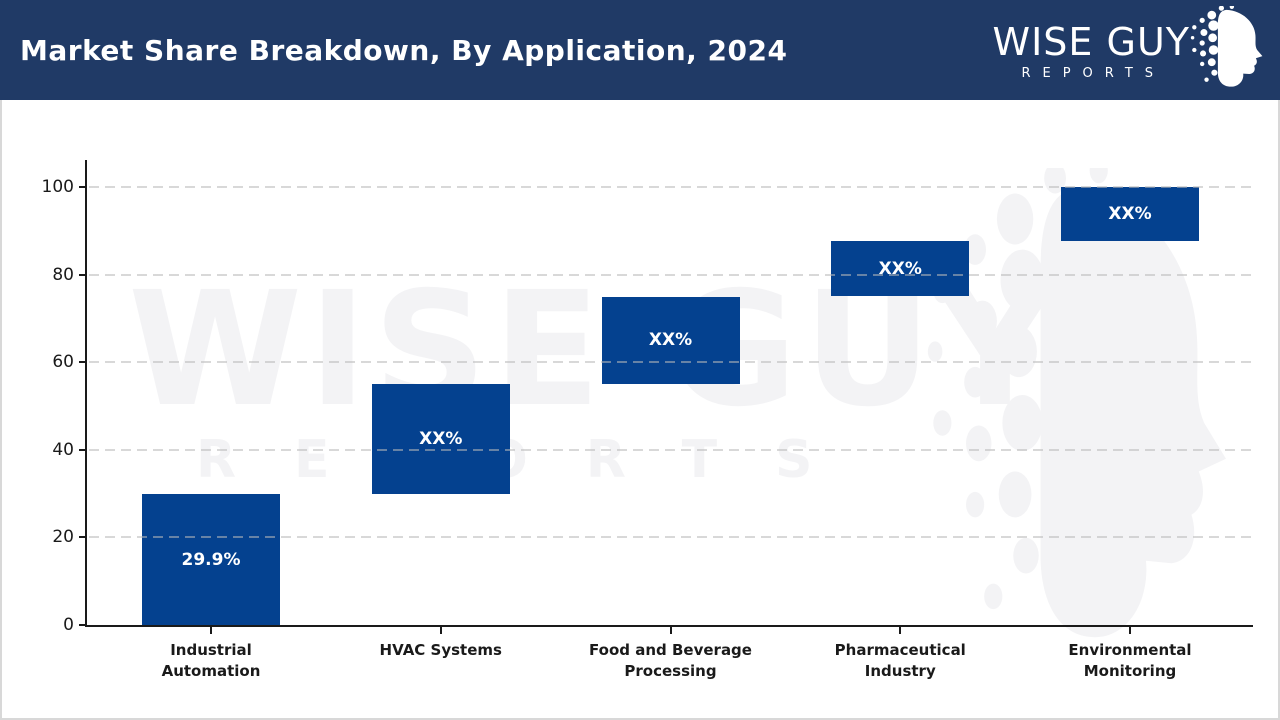 The image size is (1280, 720). Describe the element at coordinates (900, 660) in the screenshot. I see `category-label: Pharmaceutical Industry` at that location.